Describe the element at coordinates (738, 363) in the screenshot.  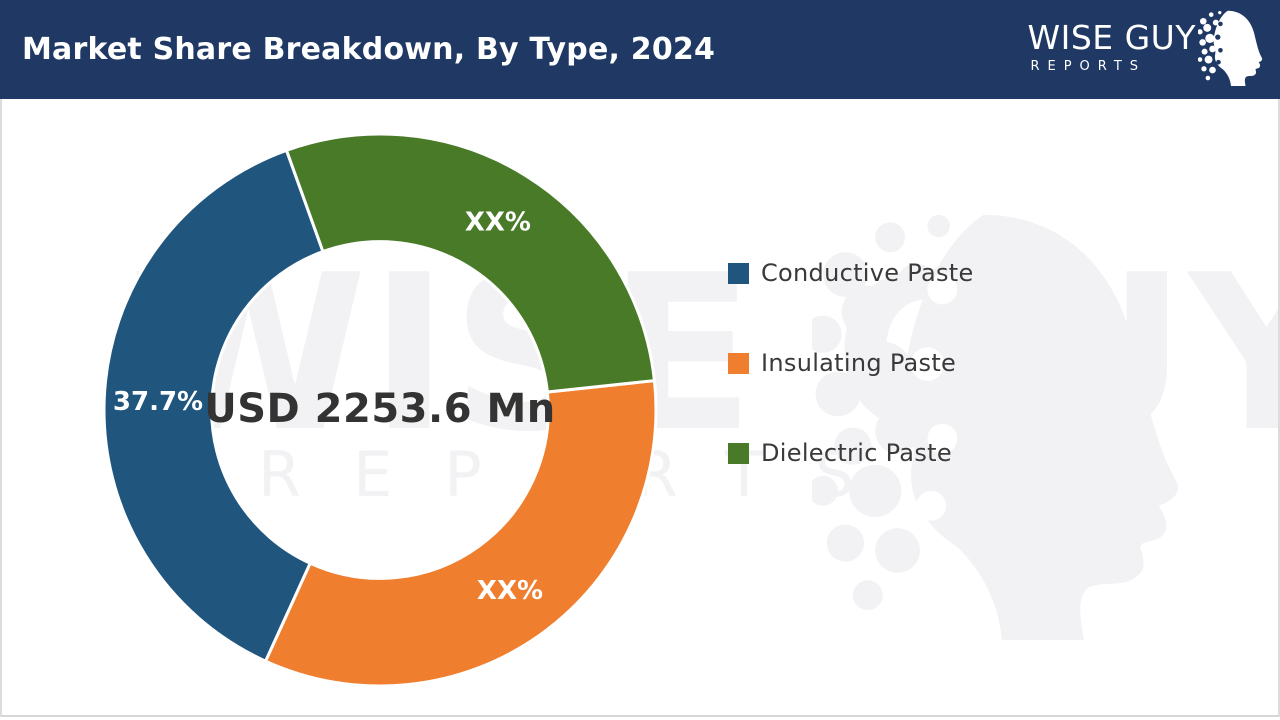
I see `legend-swatch-insulating` at that location.